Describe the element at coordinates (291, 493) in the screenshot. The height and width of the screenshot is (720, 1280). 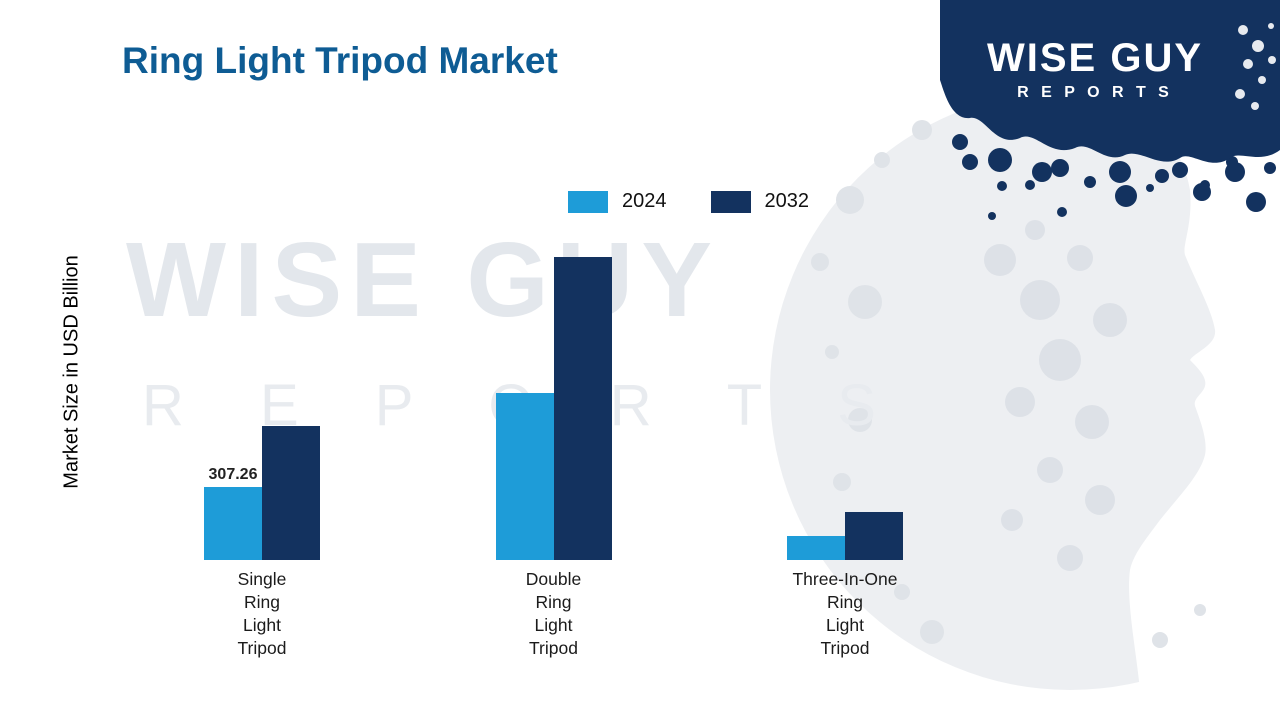
I see `bar-2032-single-ring-light-tripod` at that location.